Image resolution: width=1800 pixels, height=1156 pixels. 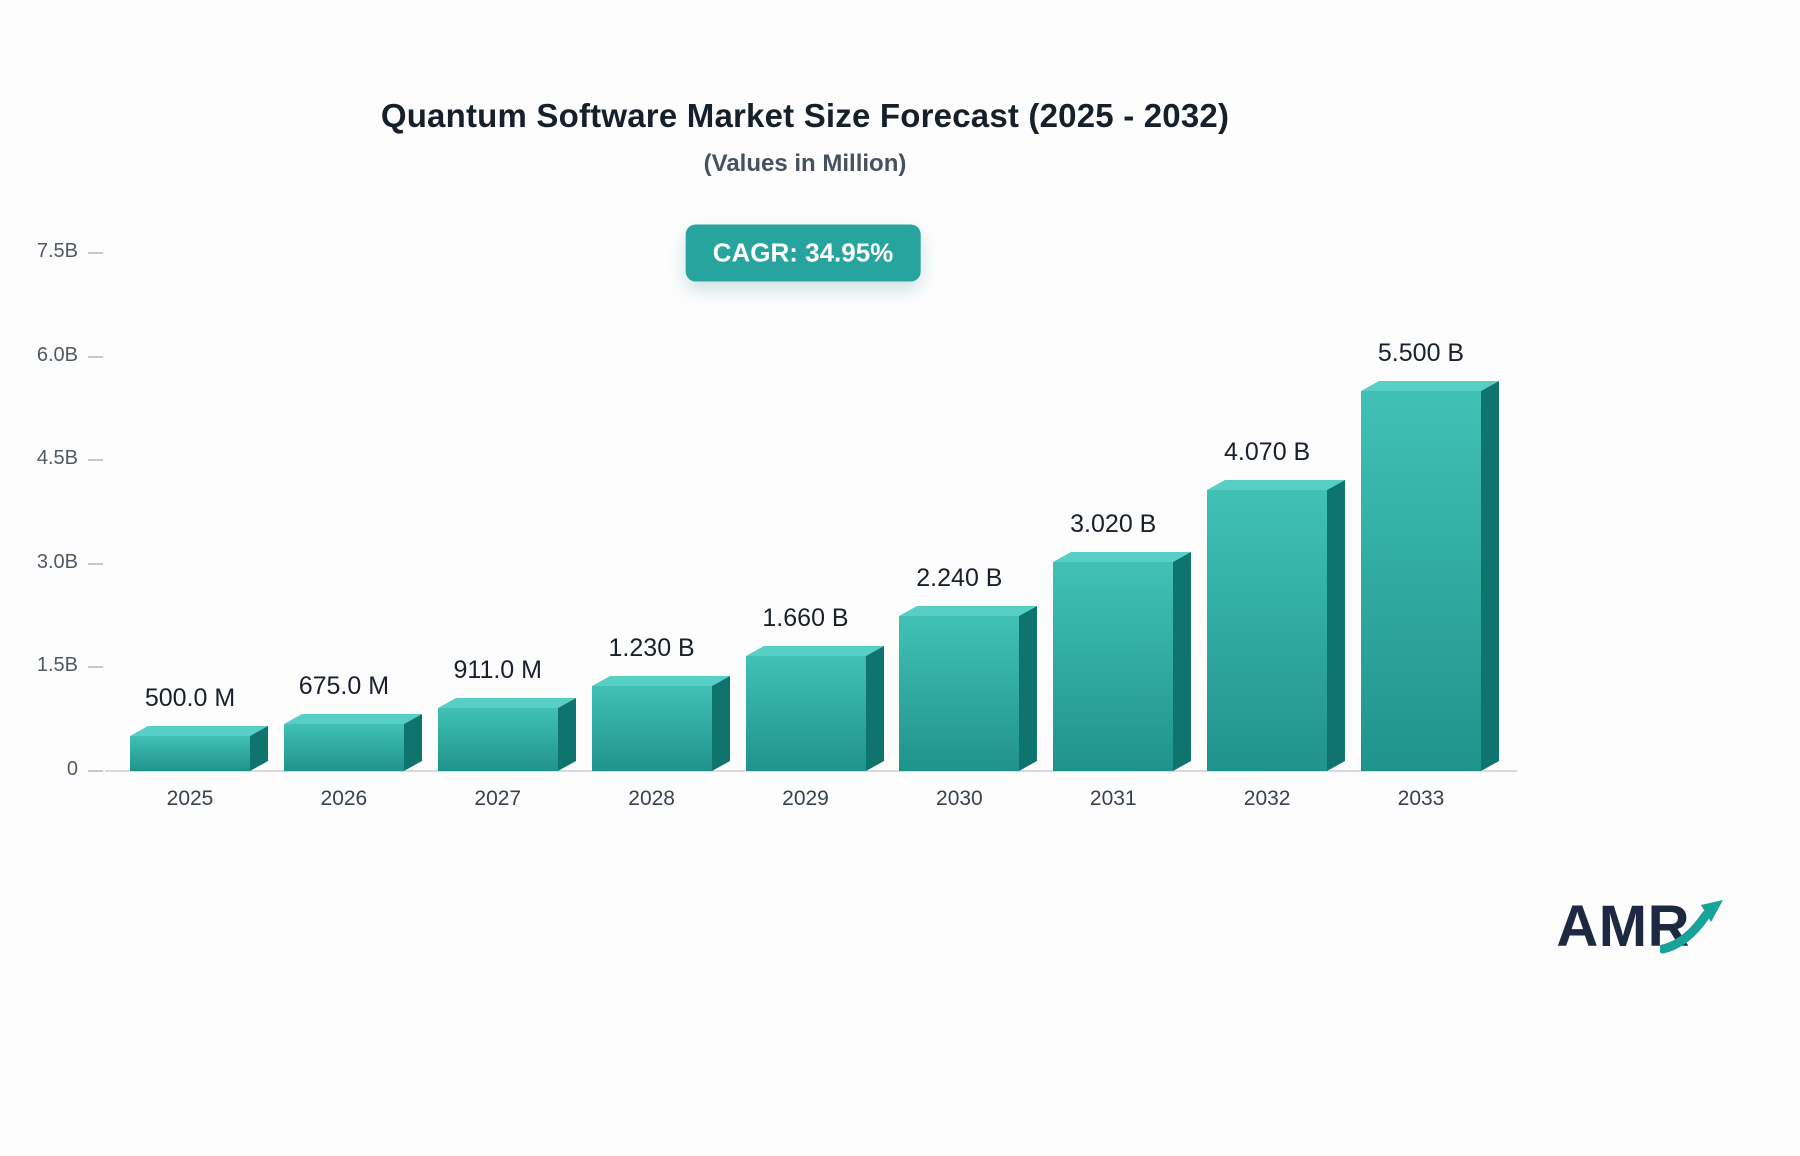 What do you see at coordinates (57, 665) in the screenshot?
I see `y-axis-tick-label-1.5B: 1.5B` at bounding box center [57, 665].